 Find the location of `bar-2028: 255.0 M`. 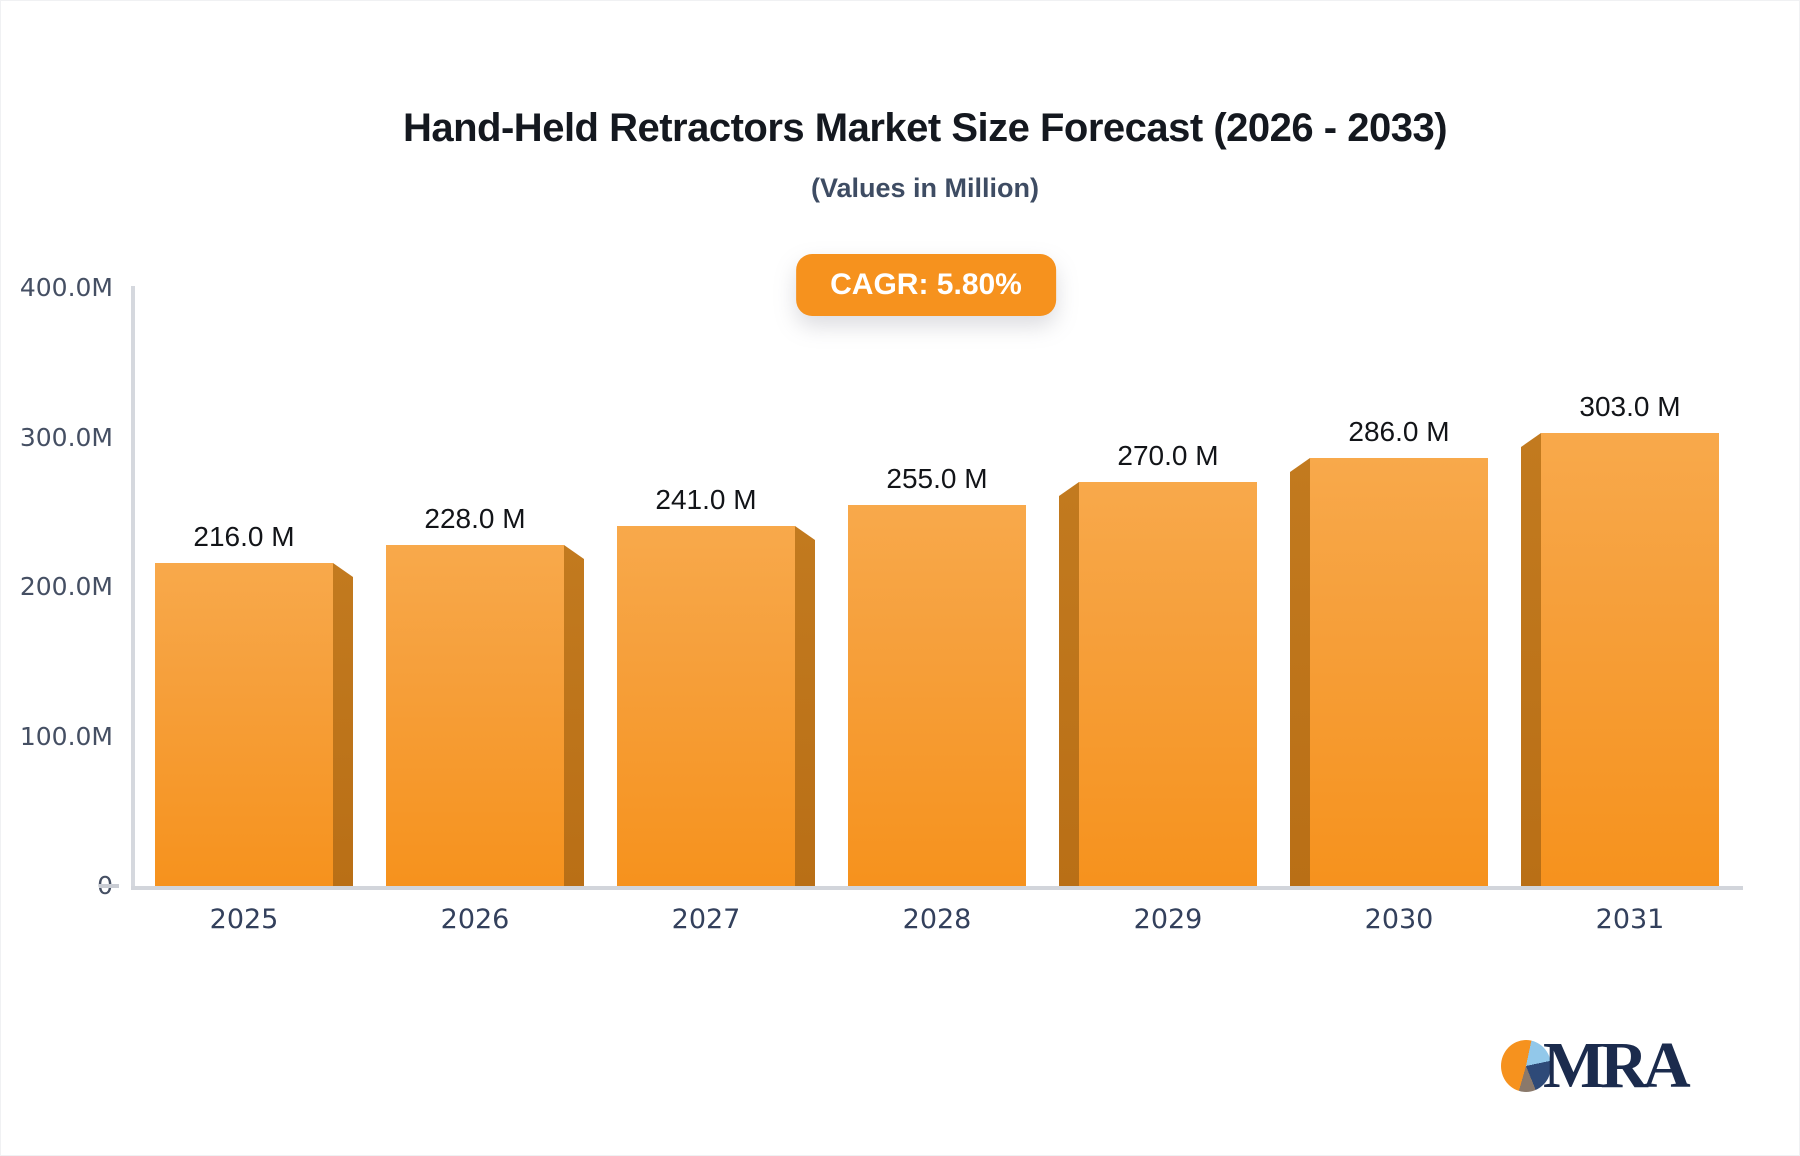

bar-2028: 255.0 M is located at coordinates (937, 674).